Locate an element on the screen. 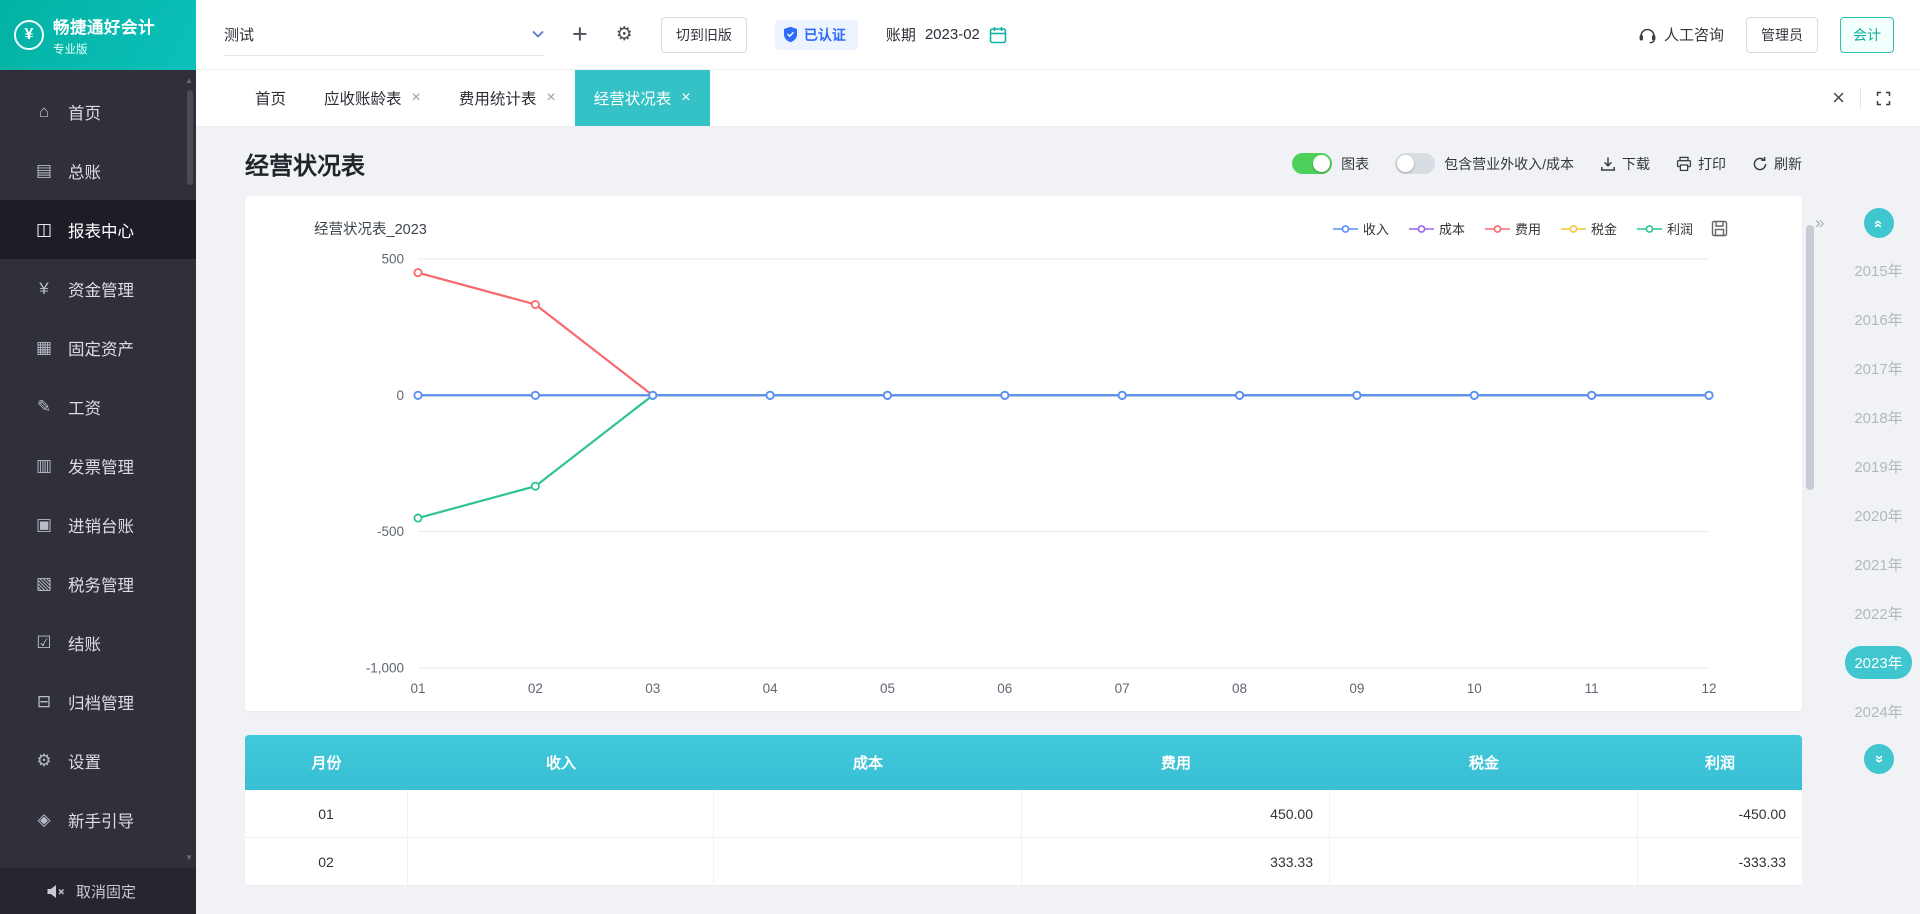  year-item-2017: 2017年 is located at coordinates (1878, 368).